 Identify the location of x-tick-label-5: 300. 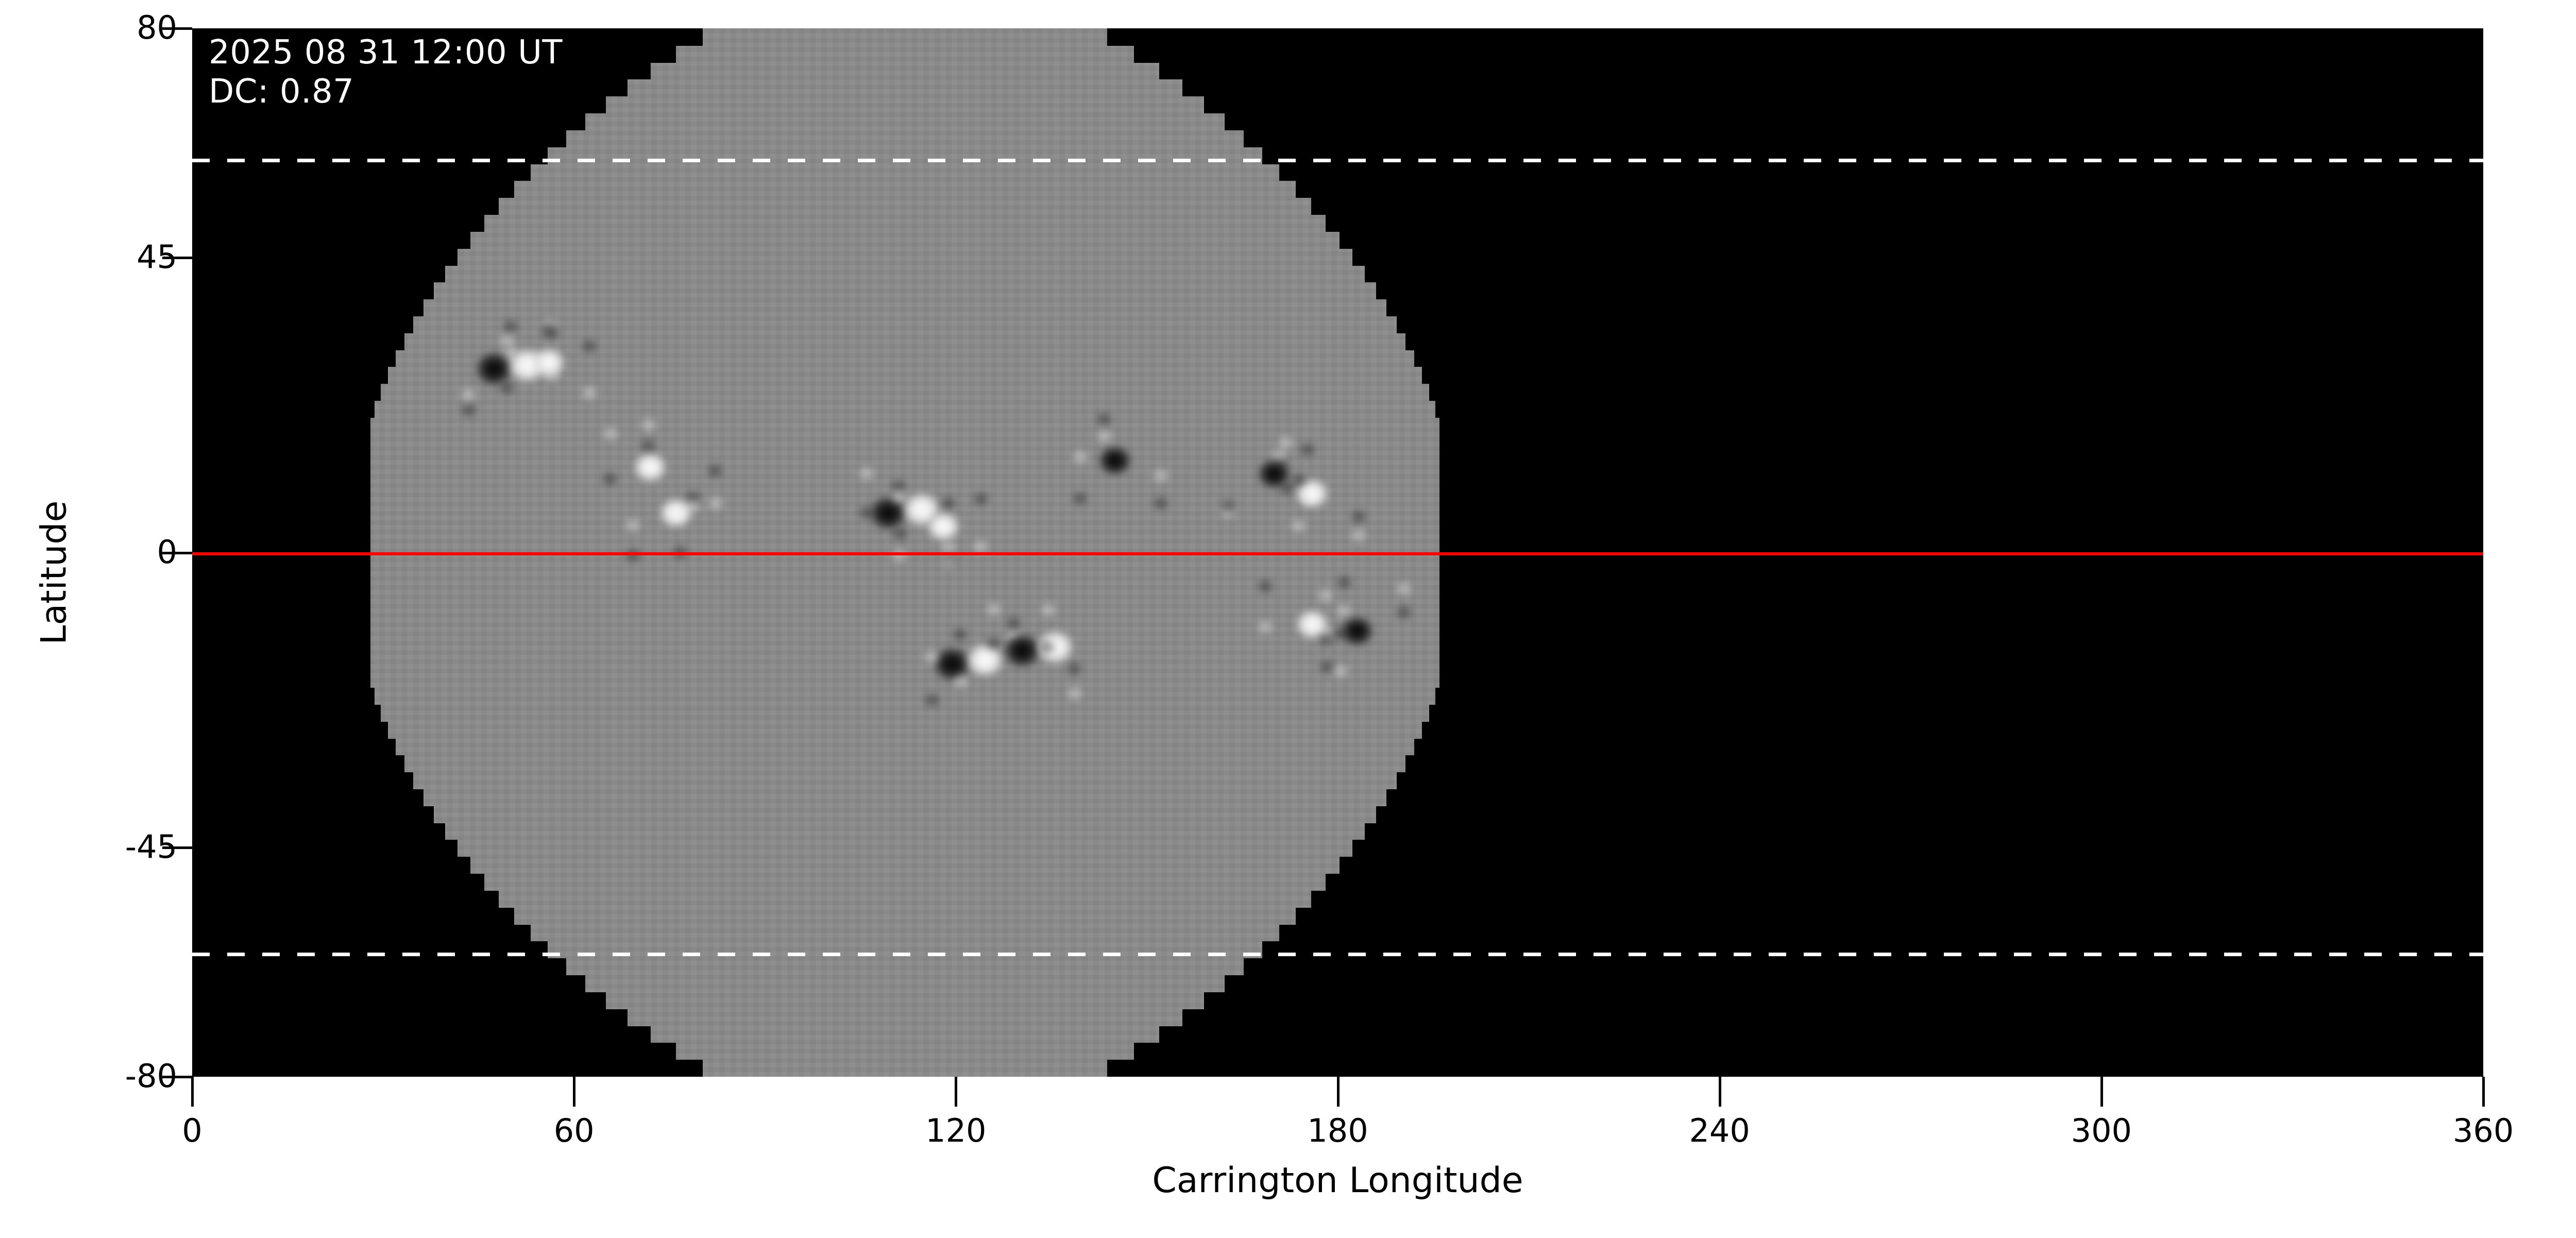
(2101, 1130).